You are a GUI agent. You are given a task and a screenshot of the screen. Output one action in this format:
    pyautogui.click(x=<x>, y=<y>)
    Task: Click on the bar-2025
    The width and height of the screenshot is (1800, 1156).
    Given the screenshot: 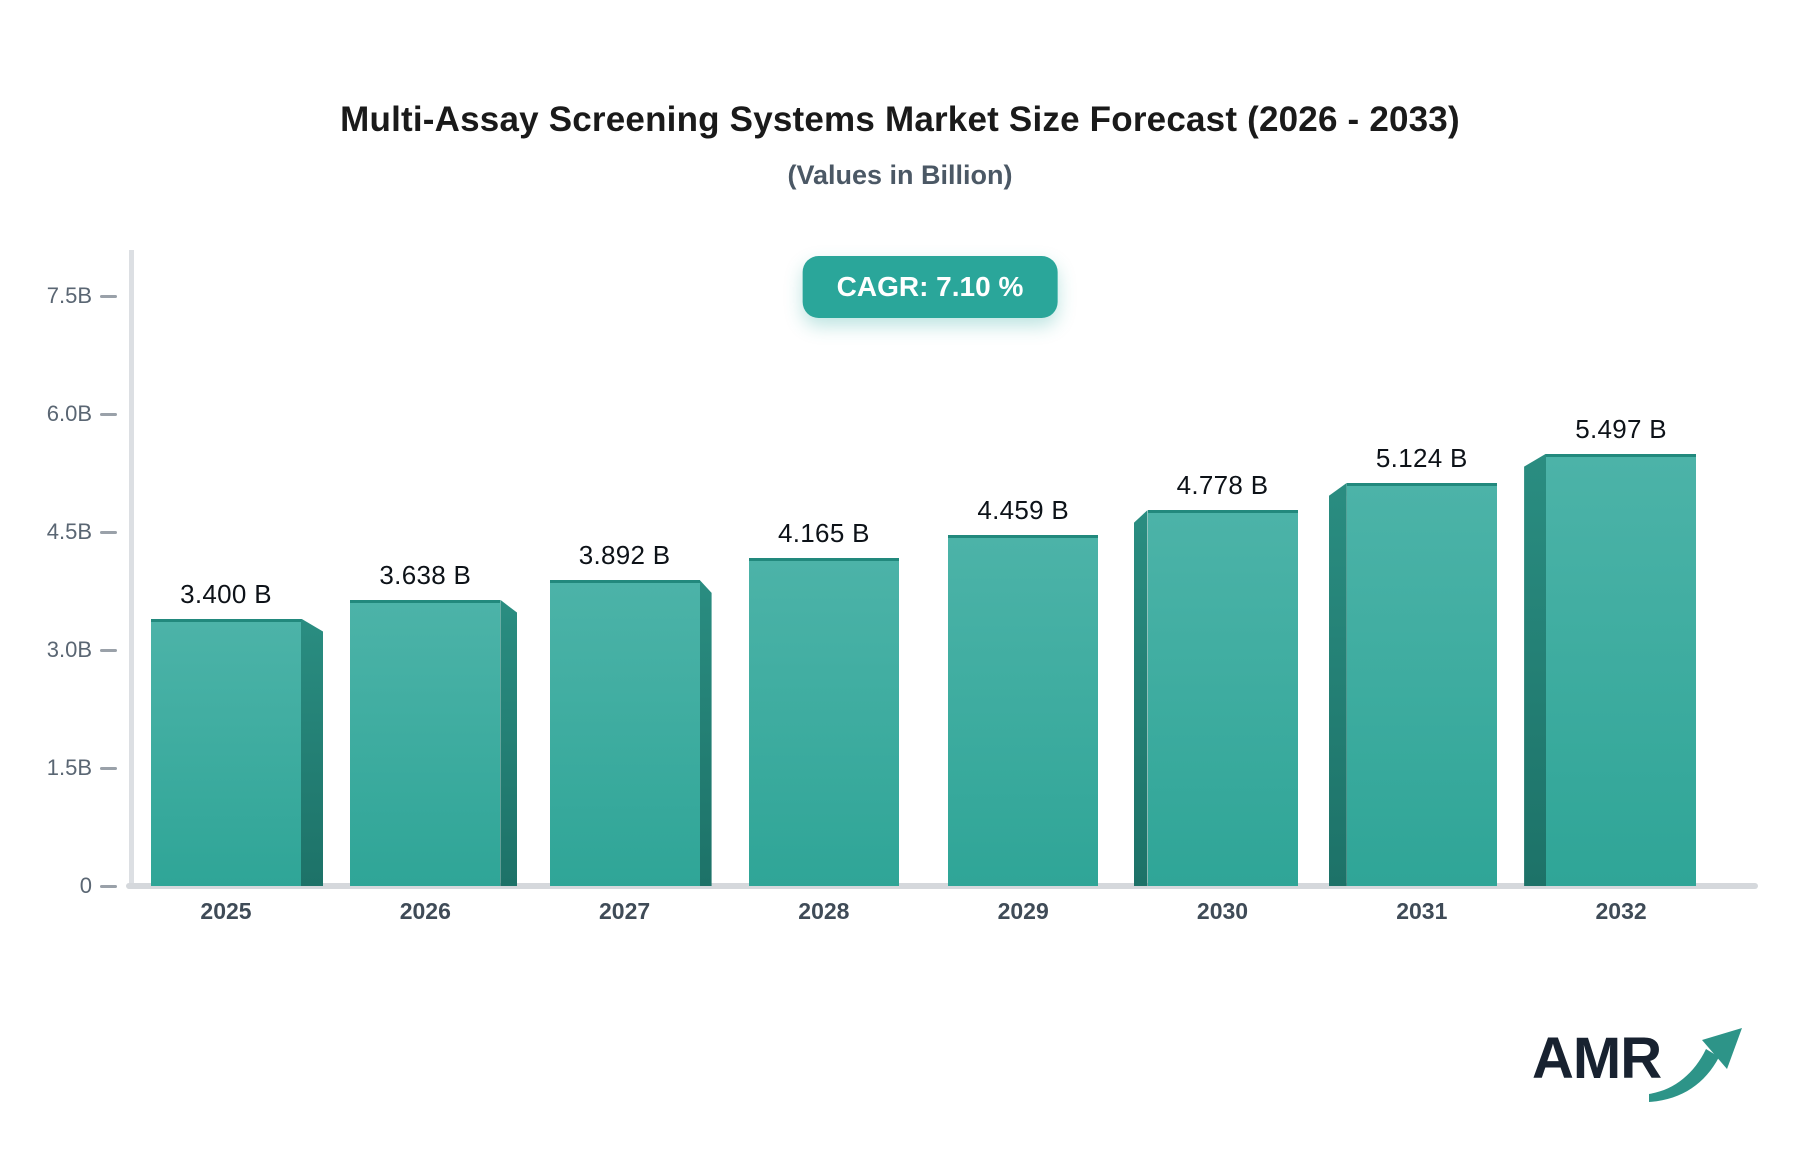 What is the action you would take?
    pyautogui.click(x=226, y=752)
    